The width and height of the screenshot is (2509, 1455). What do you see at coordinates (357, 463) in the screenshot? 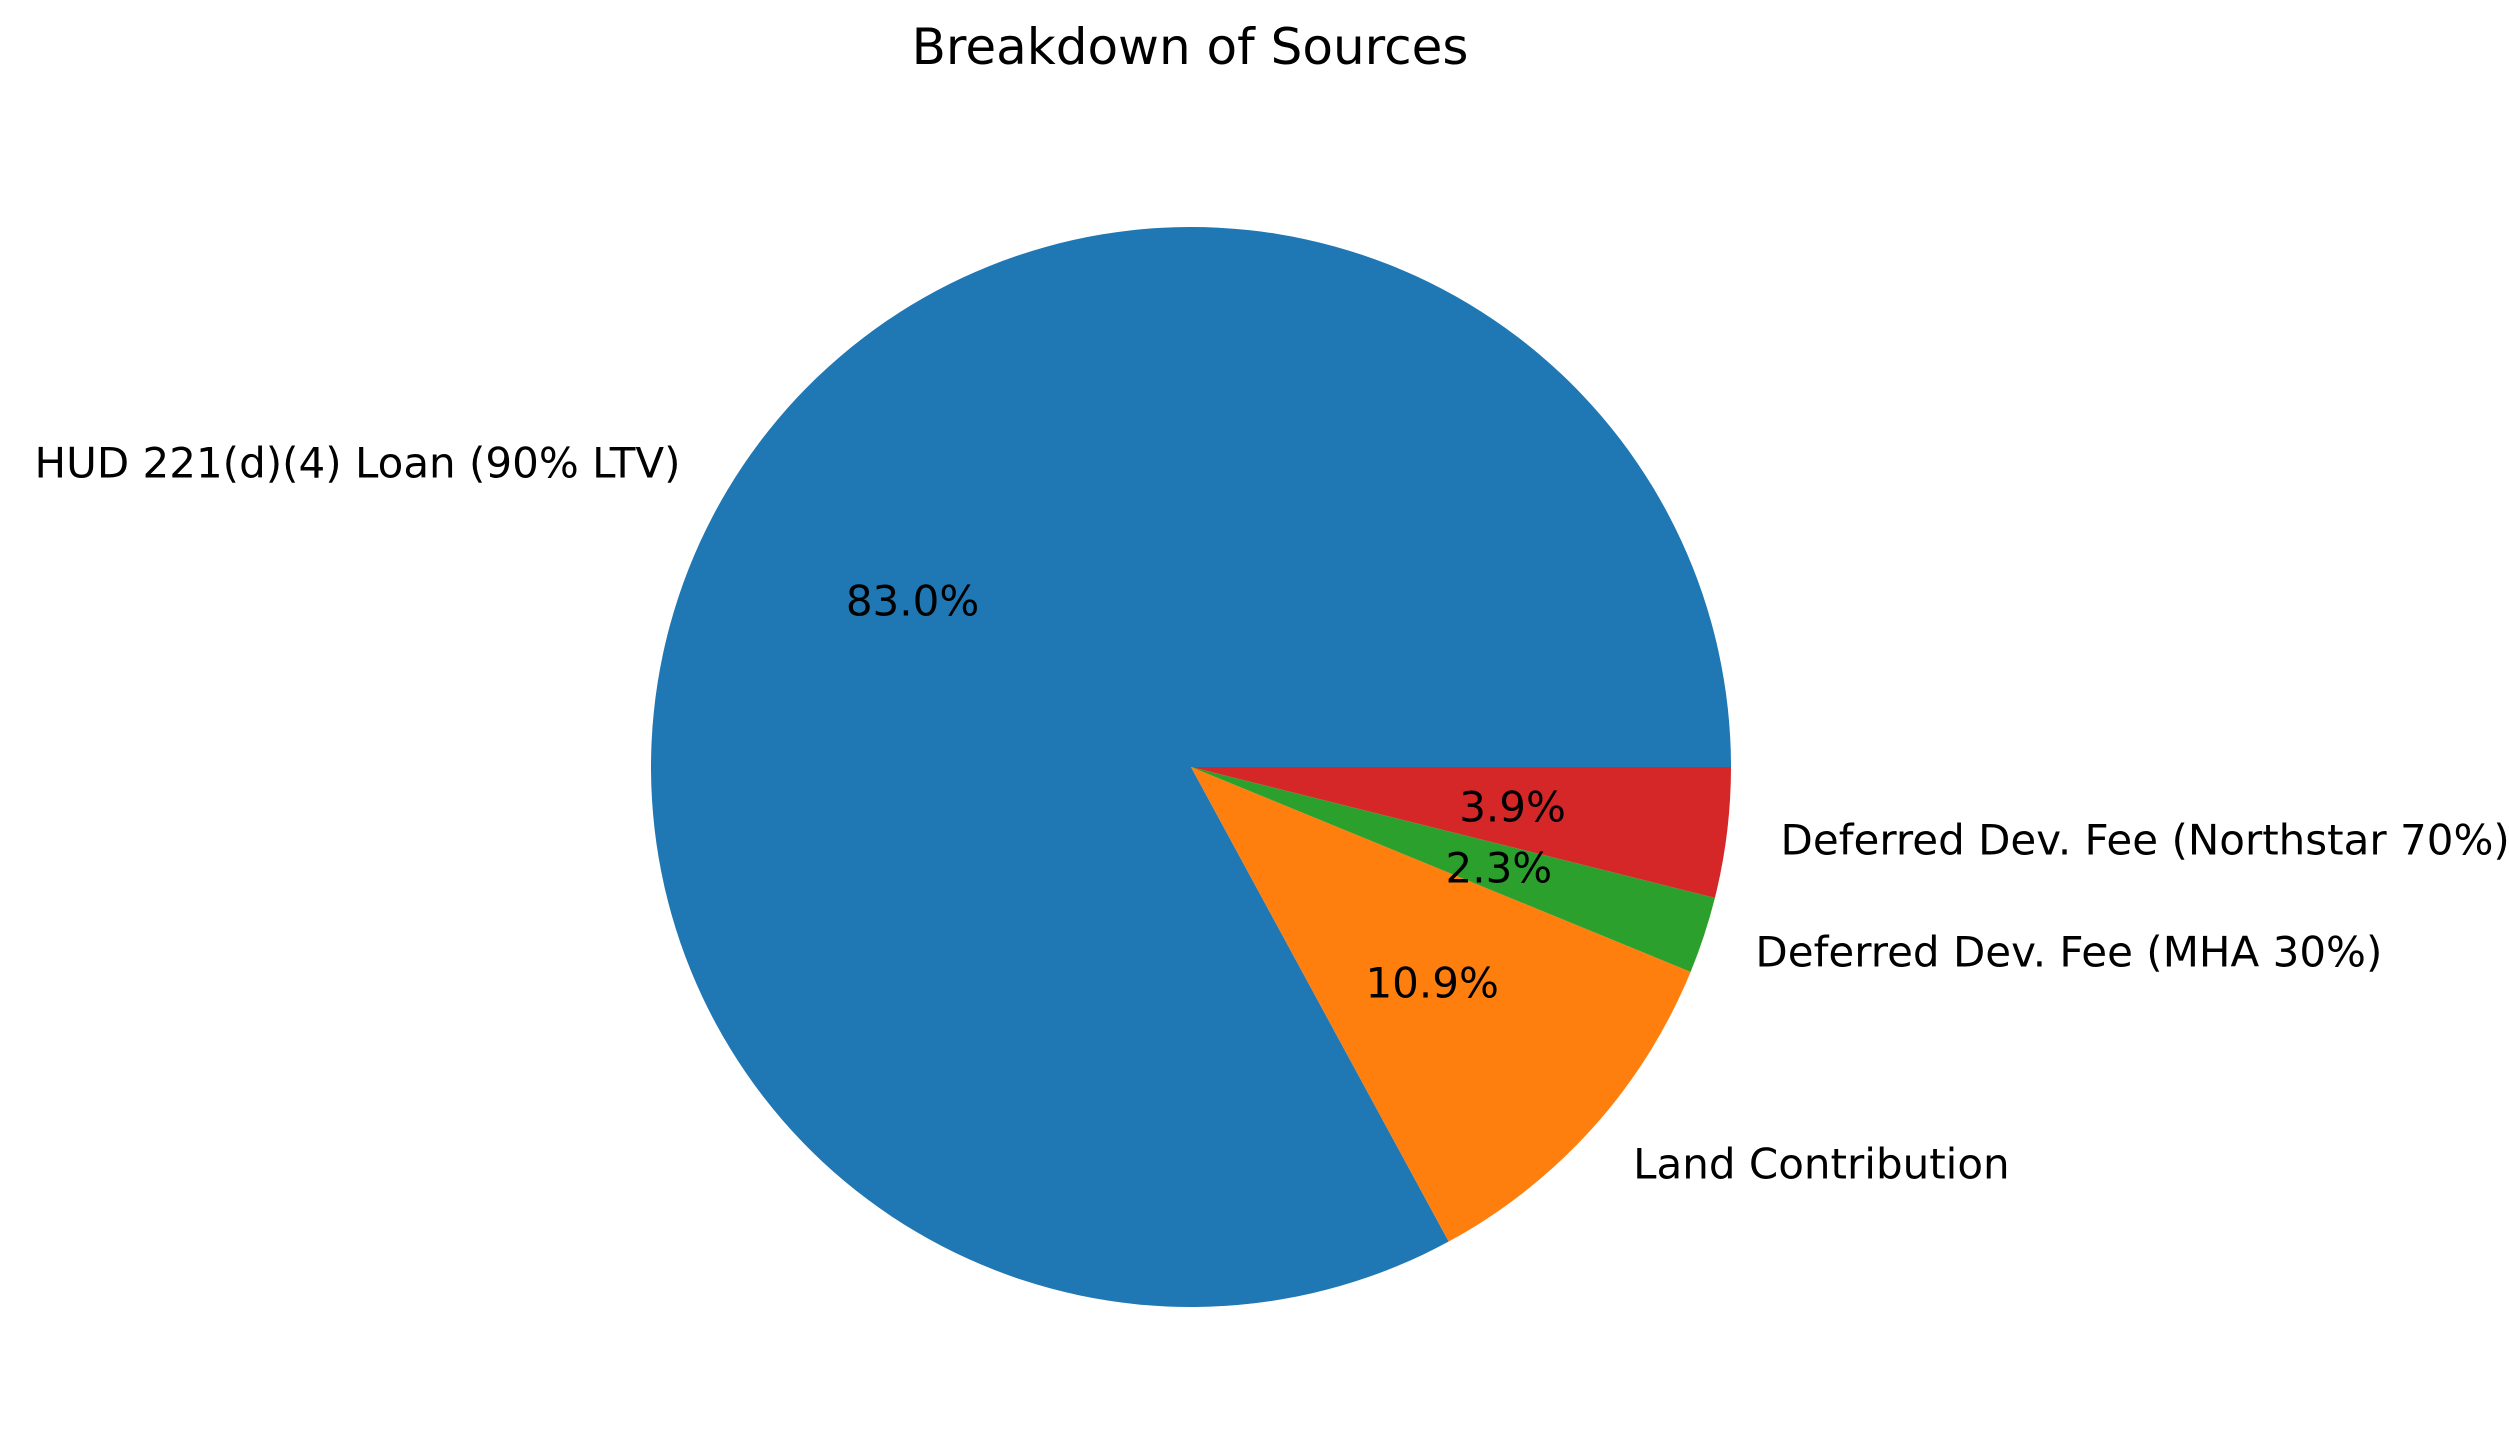
I see `slice-label-0: HUD 221(d)(4) Loan (90% LTV)` at bounding box center [357, 463].